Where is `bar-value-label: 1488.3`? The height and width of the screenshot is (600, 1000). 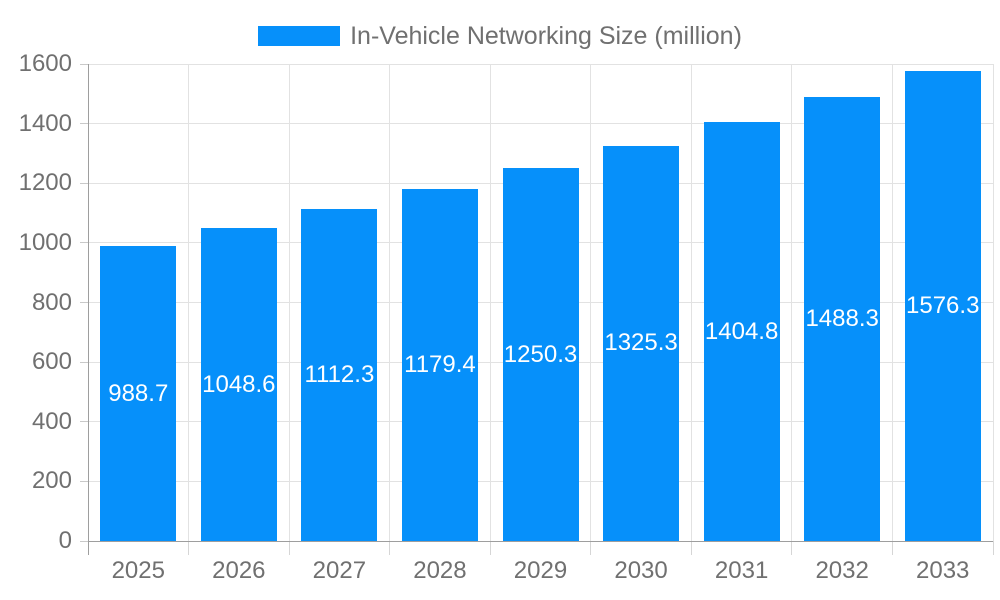
bar-value-label: 1488.3 is located at coordinates (842, 319).